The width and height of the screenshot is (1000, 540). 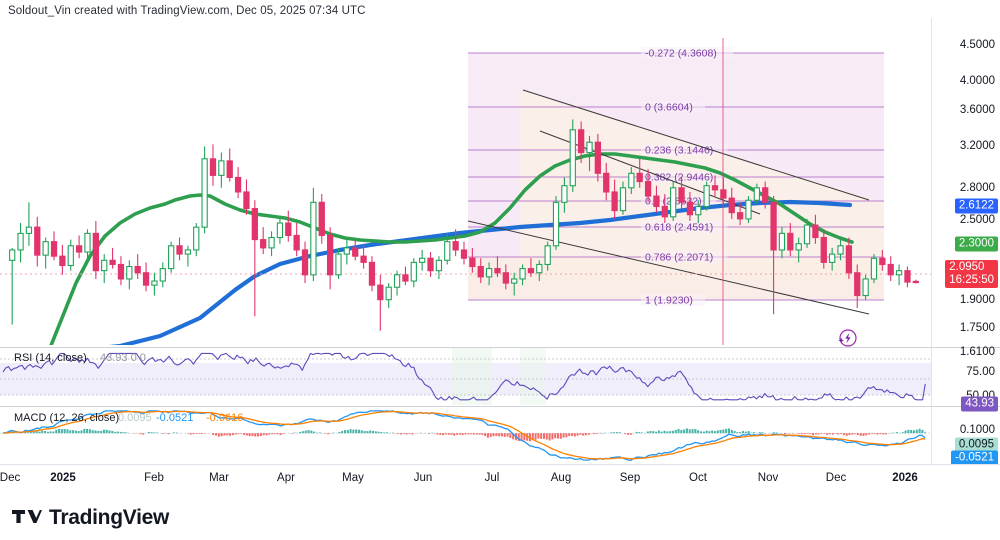 I want to click on fib-level-label: 0.618 (2.4591), so click(x=679, y=228).